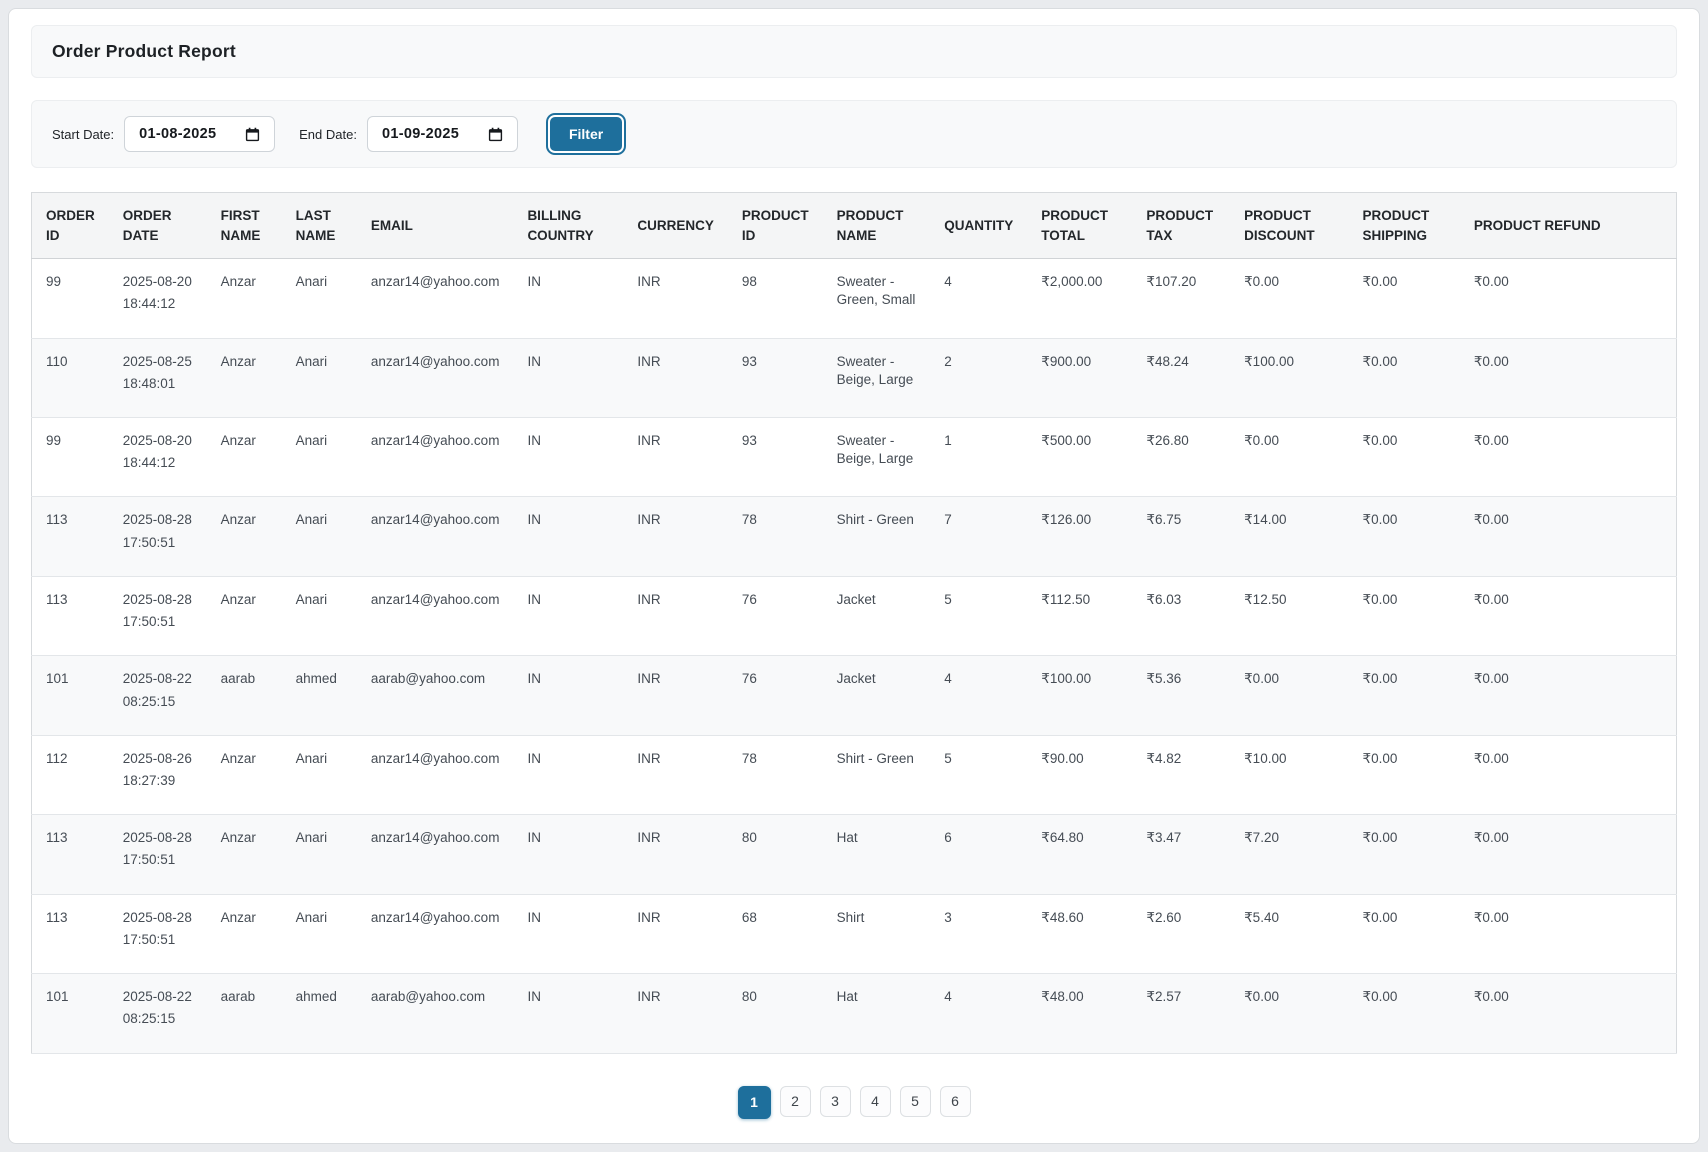 The height and width of the screenshot is (1152, 1708). I want to click on cell-first-name: aarab, so click(244, 695).